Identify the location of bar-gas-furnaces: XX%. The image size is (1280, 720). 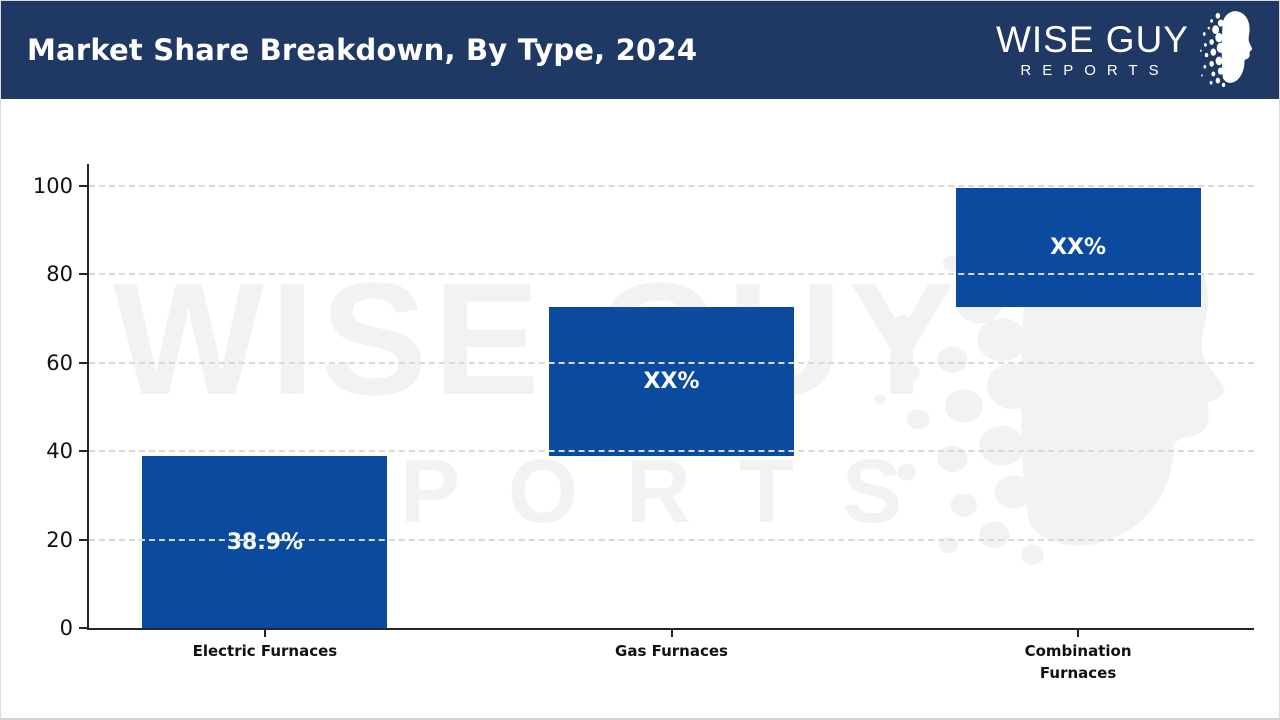
(671, 382).